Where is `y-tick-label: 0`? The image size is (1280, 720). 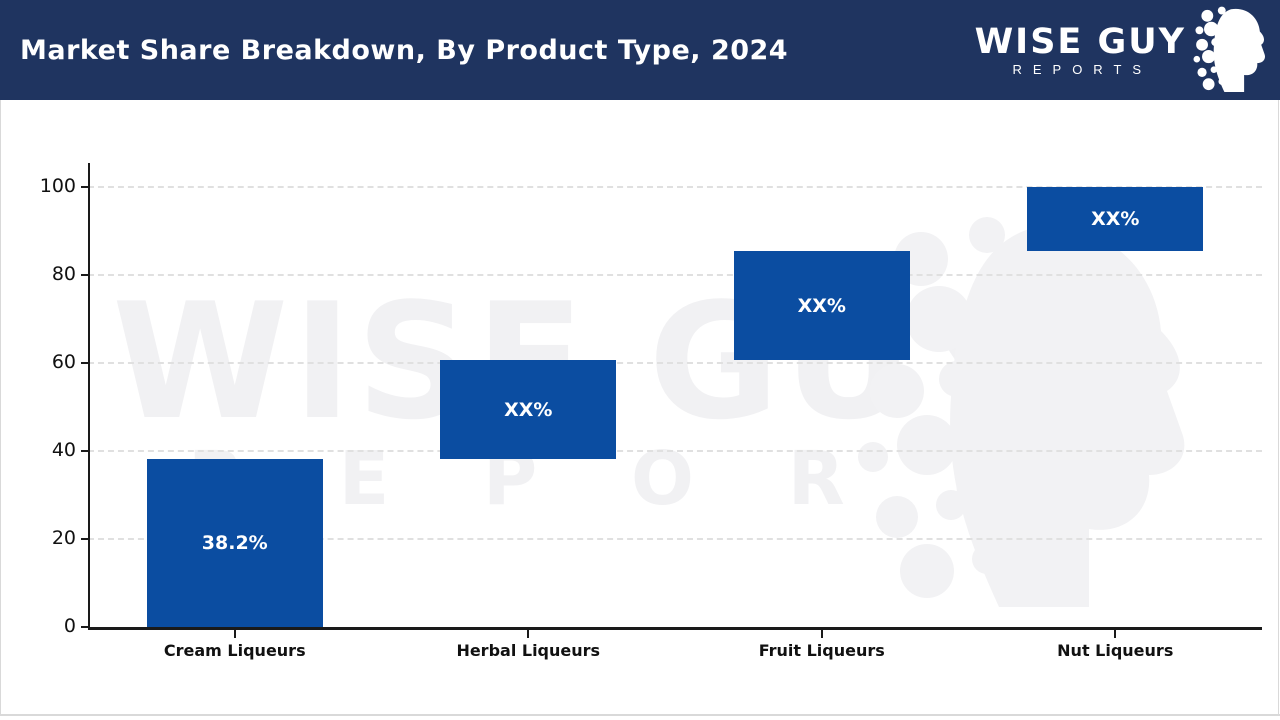 y-tick-label: 0 is located at coordinates (69, 626).